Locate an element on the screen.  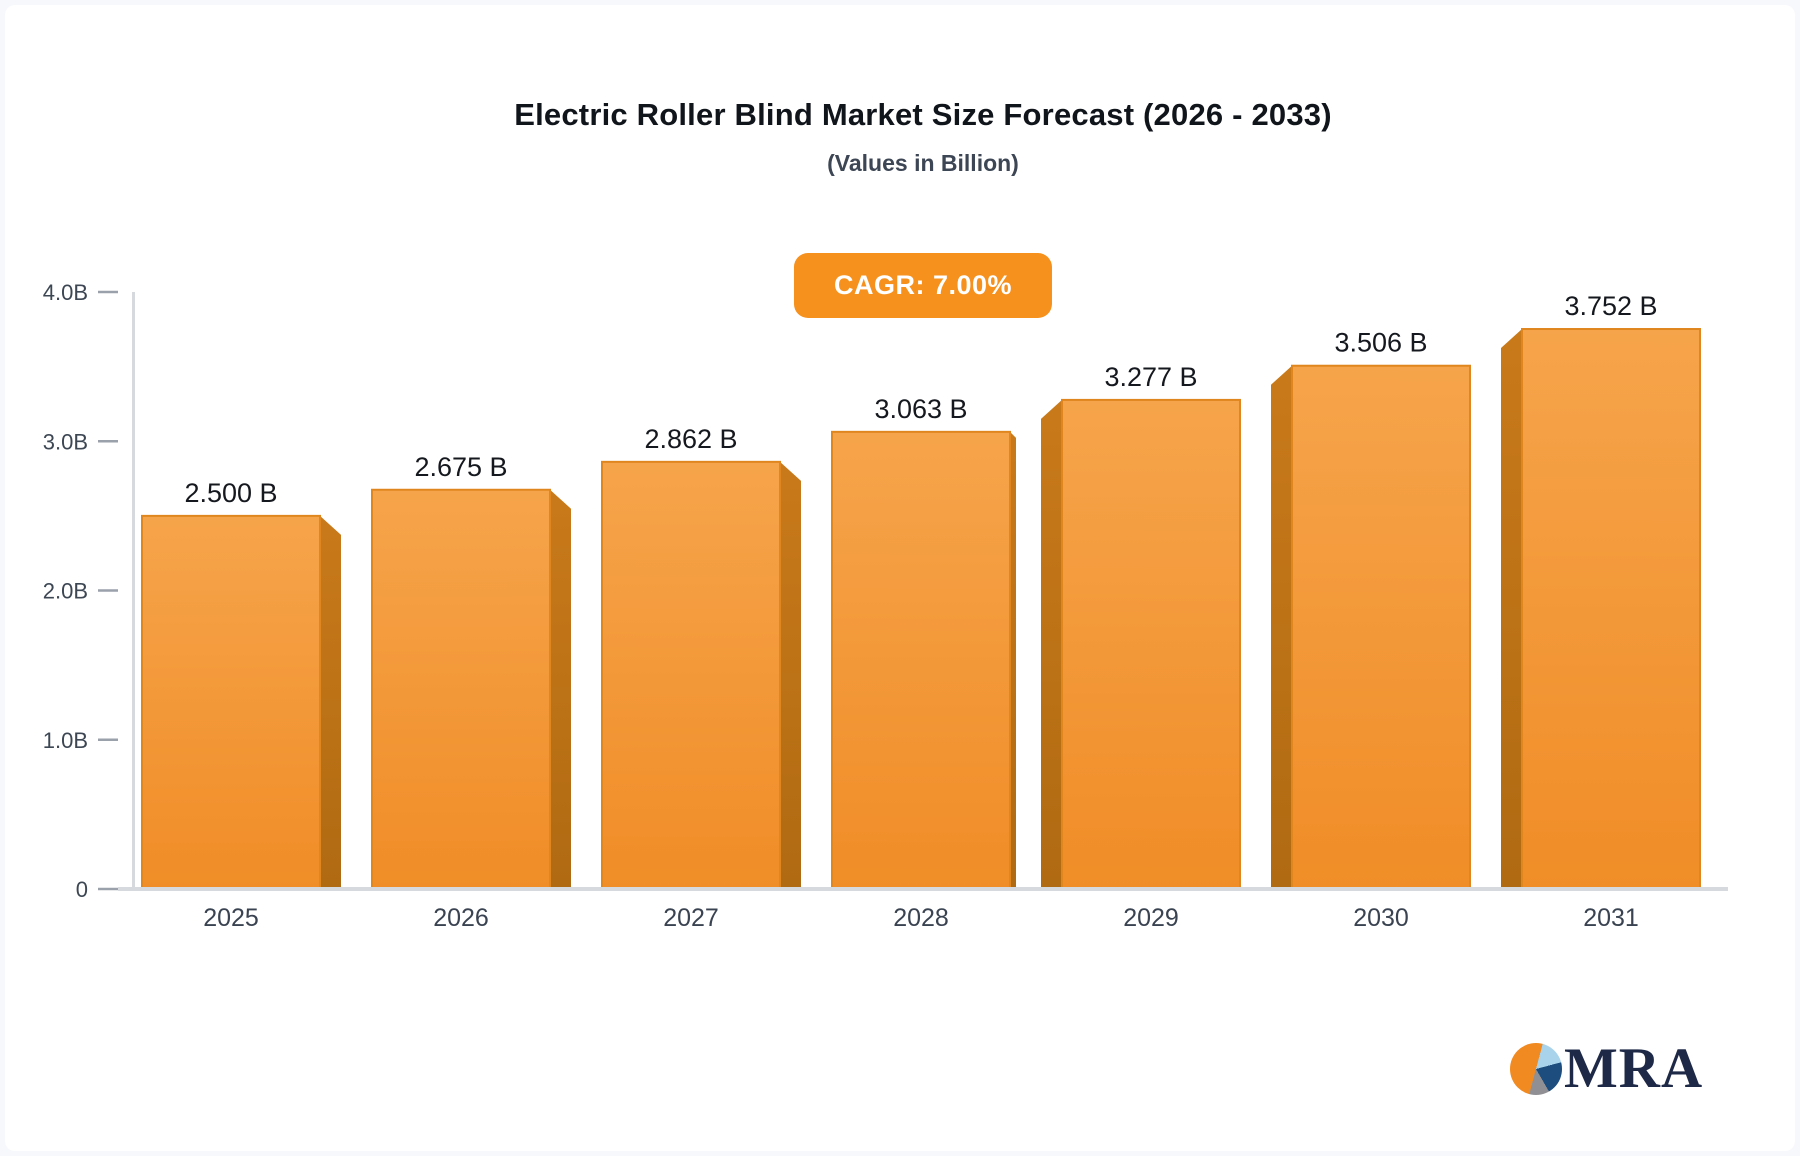
bar-2031 is located at coordinates (1611, 609).